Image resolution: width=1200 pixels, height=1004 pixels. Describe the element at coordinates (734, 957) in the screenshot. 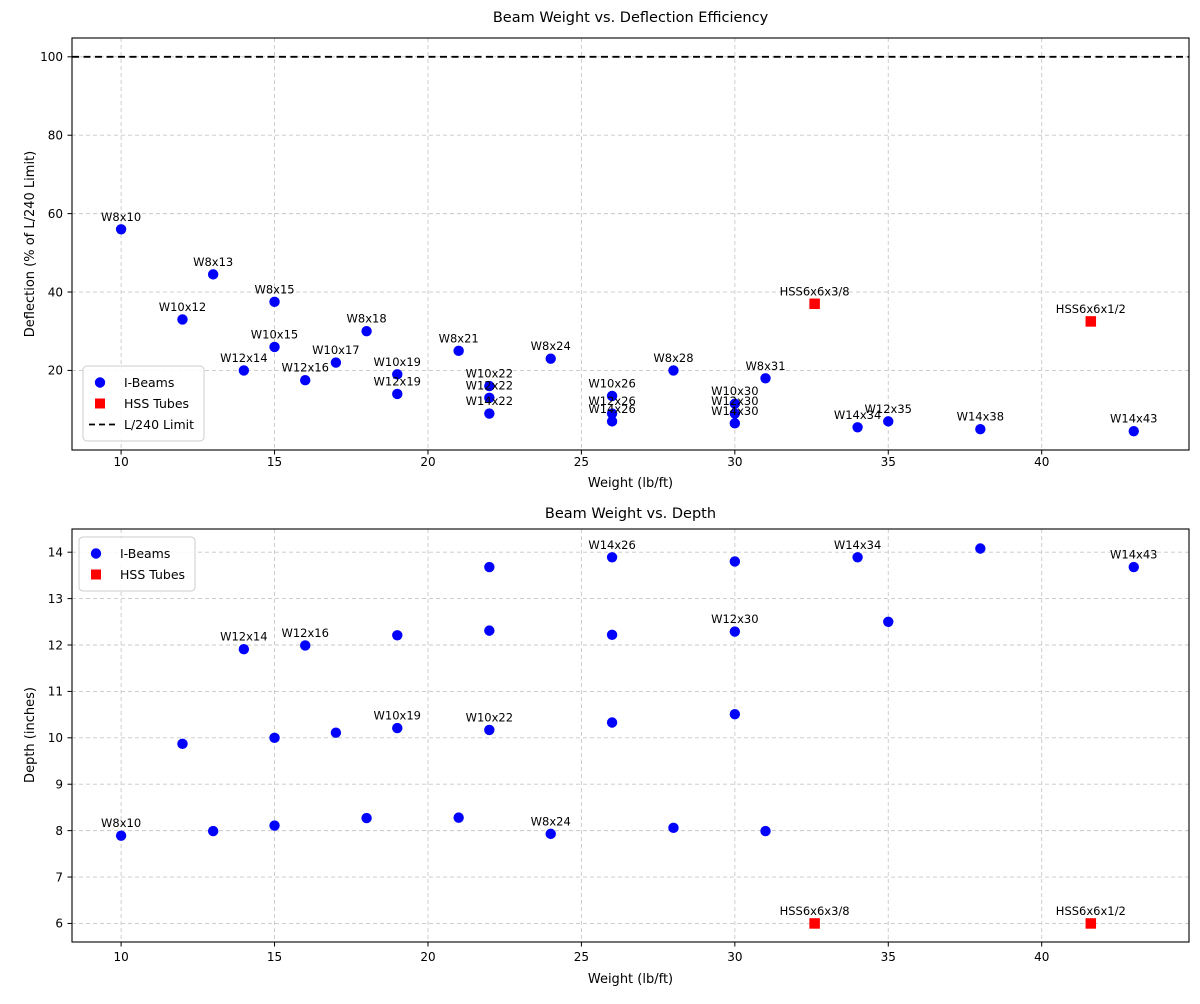

I see `x-tick-label: 30` at that location.